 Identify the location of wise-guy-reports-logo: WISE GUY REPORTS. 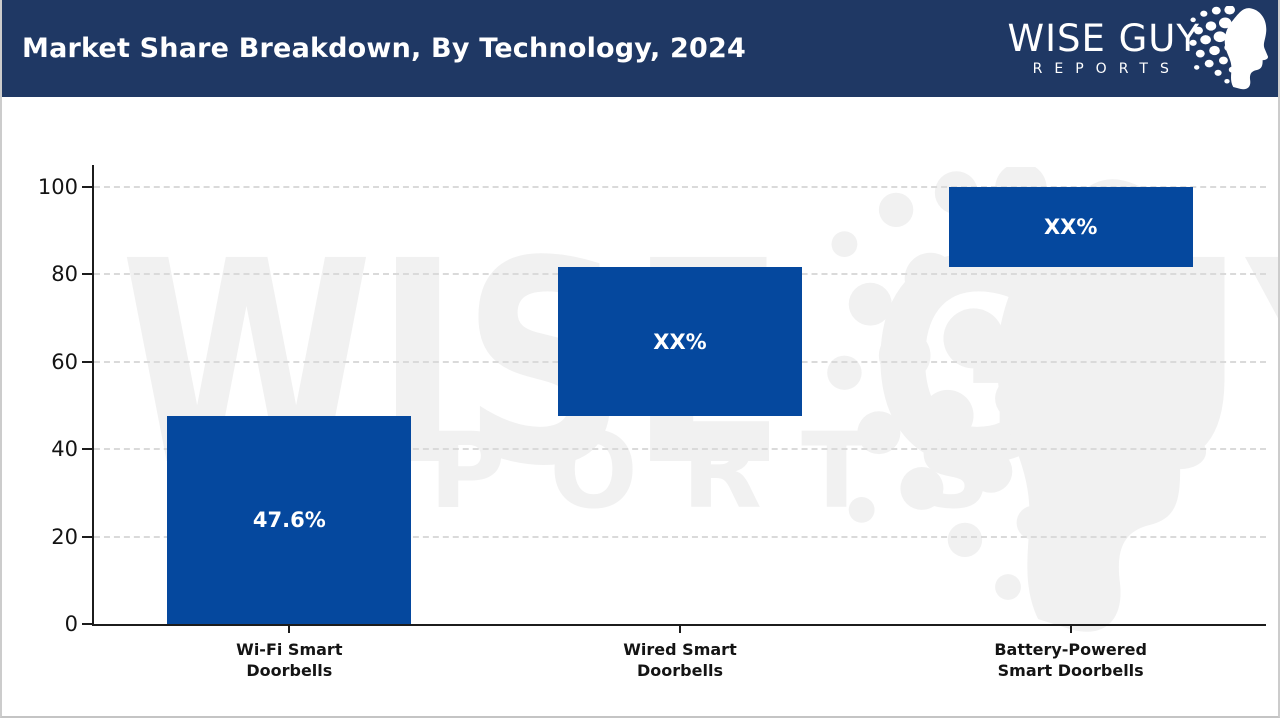
(1143, 49).